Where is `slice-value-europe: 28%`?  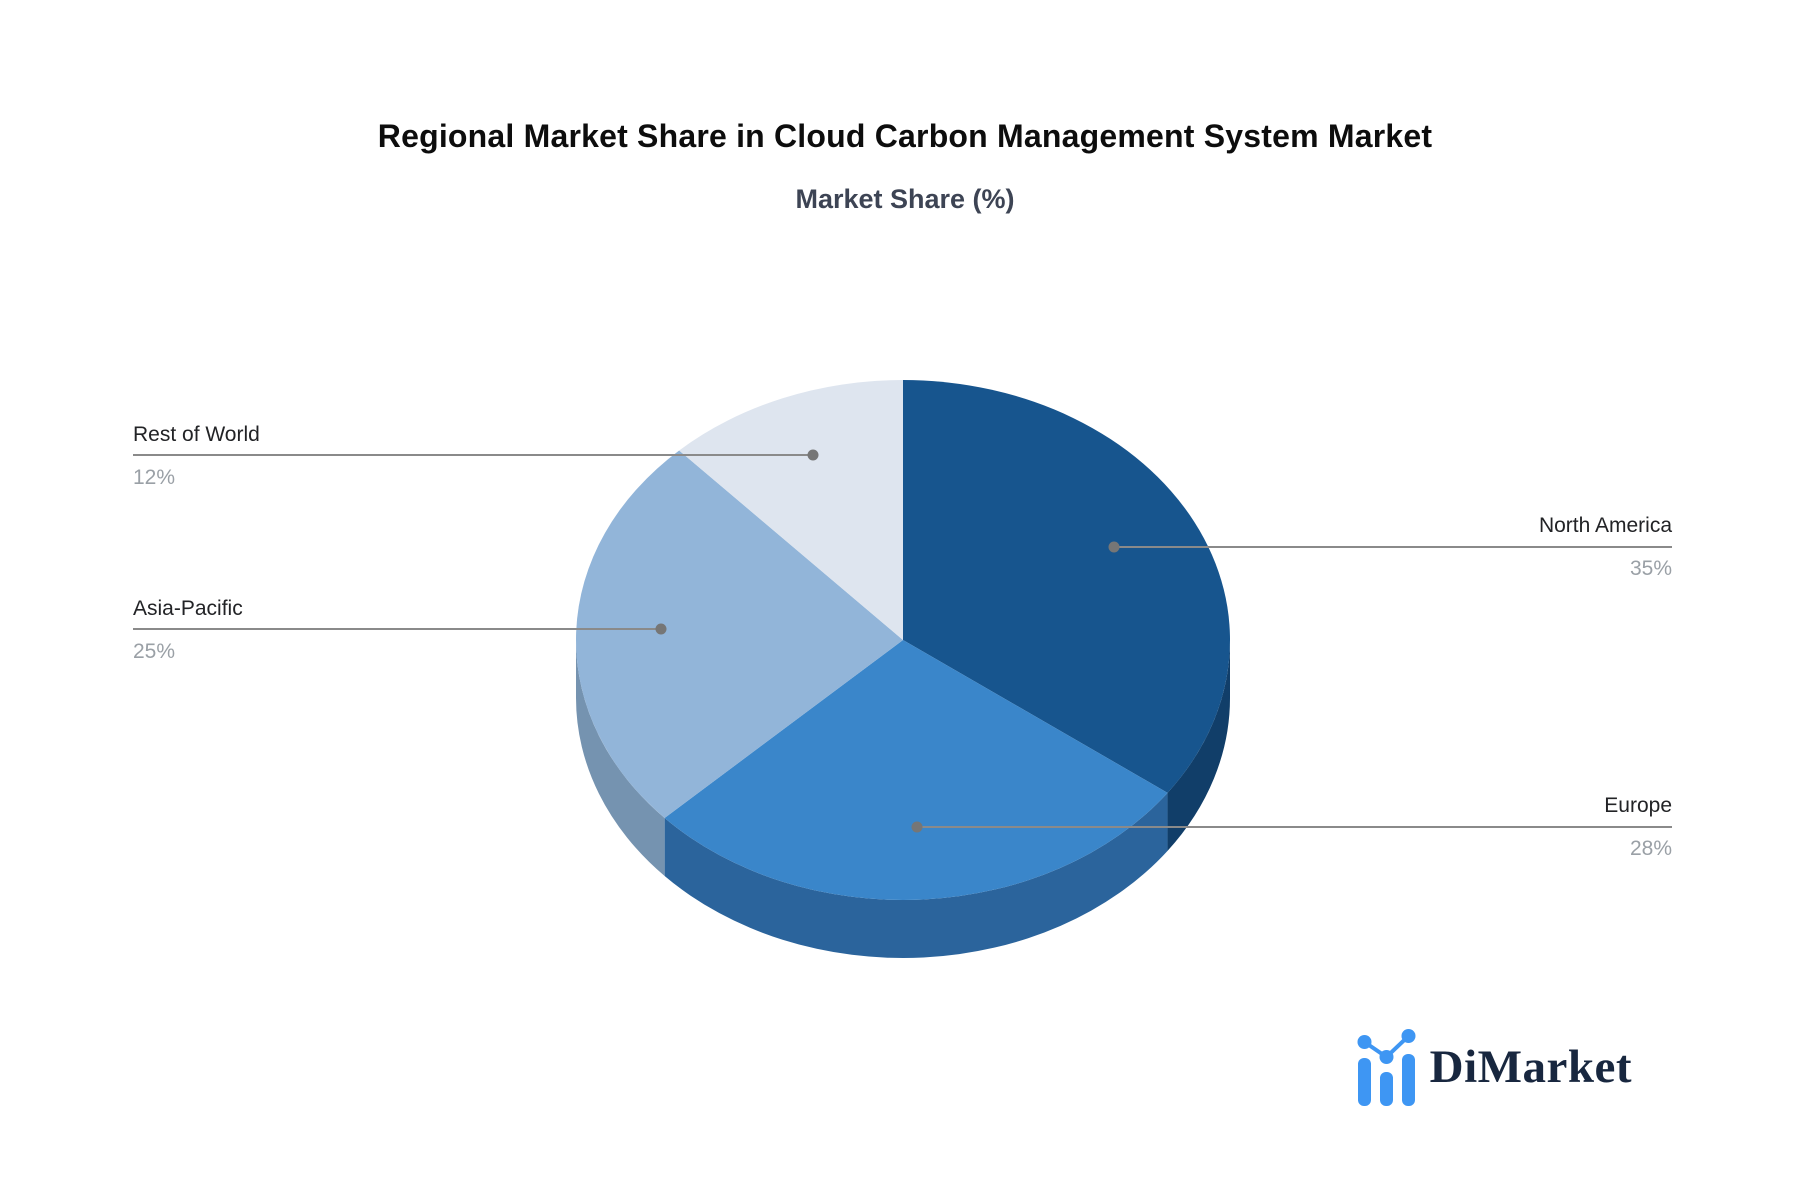 slice-value-europe: 28% is located at coordinates (1650, 848).